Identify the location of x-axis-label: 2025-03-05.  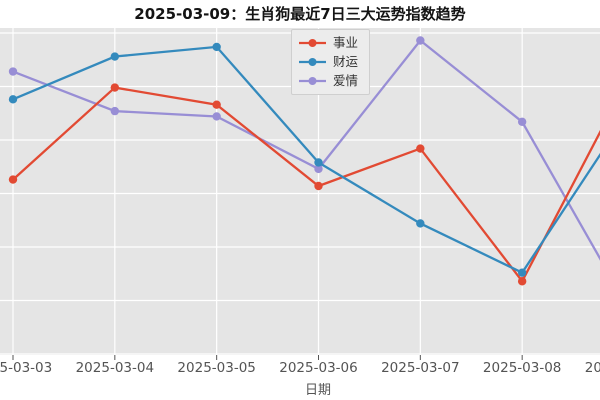
(216, 368).